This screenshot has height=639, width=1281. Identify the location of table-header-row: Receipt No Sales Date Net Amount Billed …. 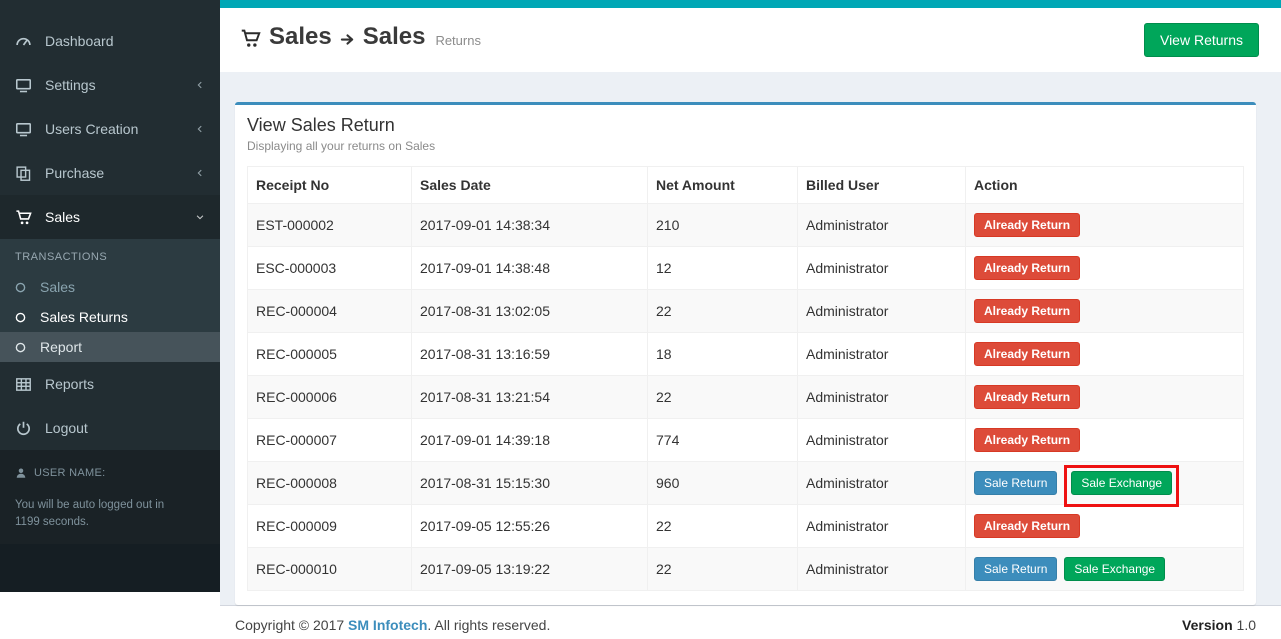
(745, 185).